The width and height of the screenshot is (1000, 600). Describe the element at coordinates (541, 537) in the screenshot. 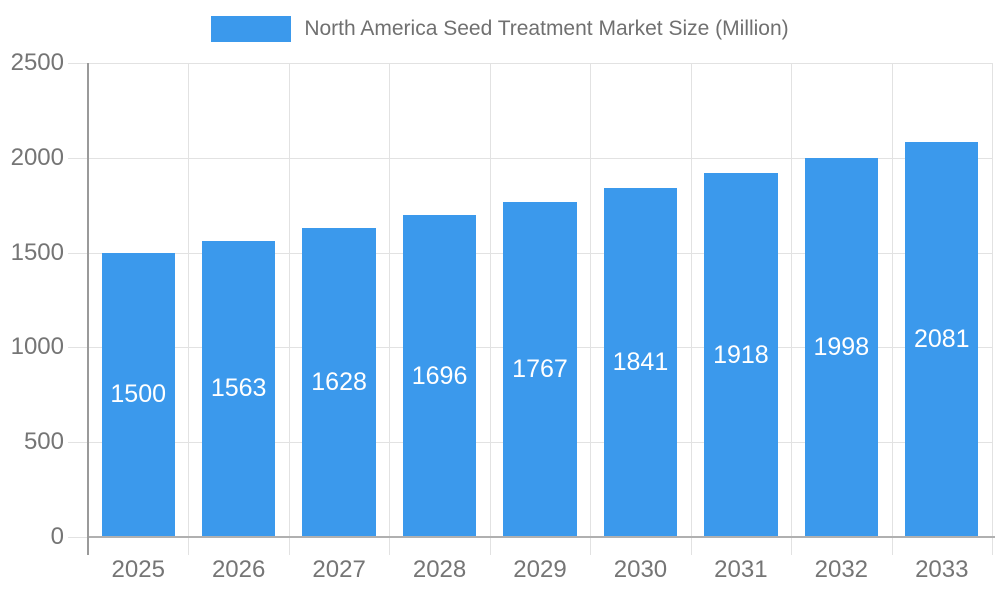

I see `x-axis-line` at that location.